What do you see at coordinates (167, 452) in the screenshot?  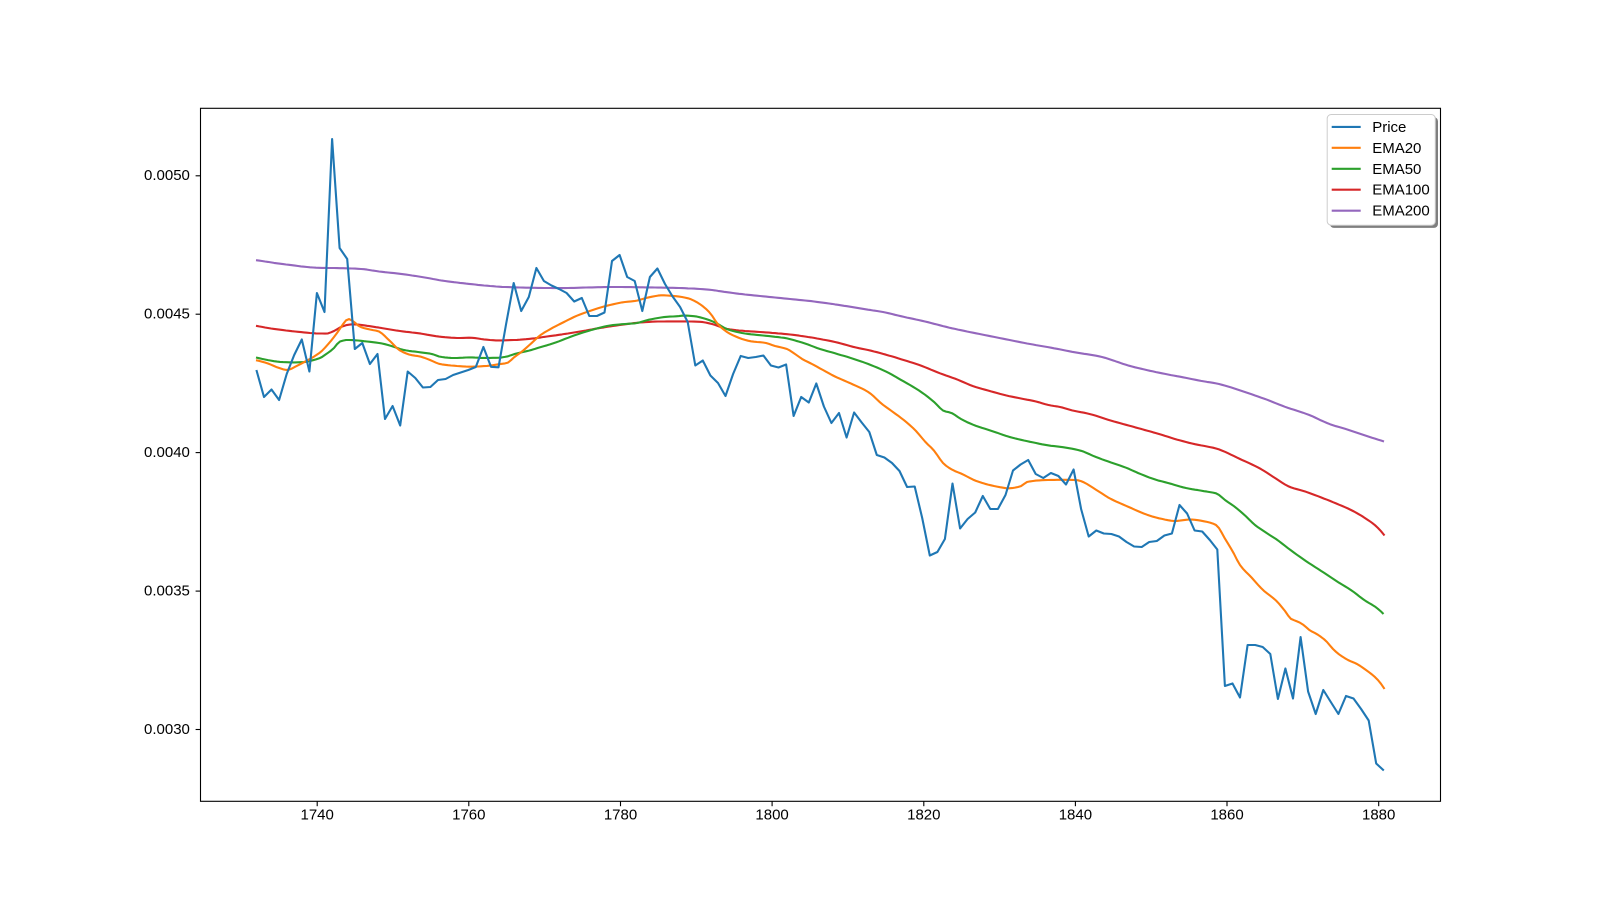 I see `svg-text: 0.0040` at bounding box center [167, 452].